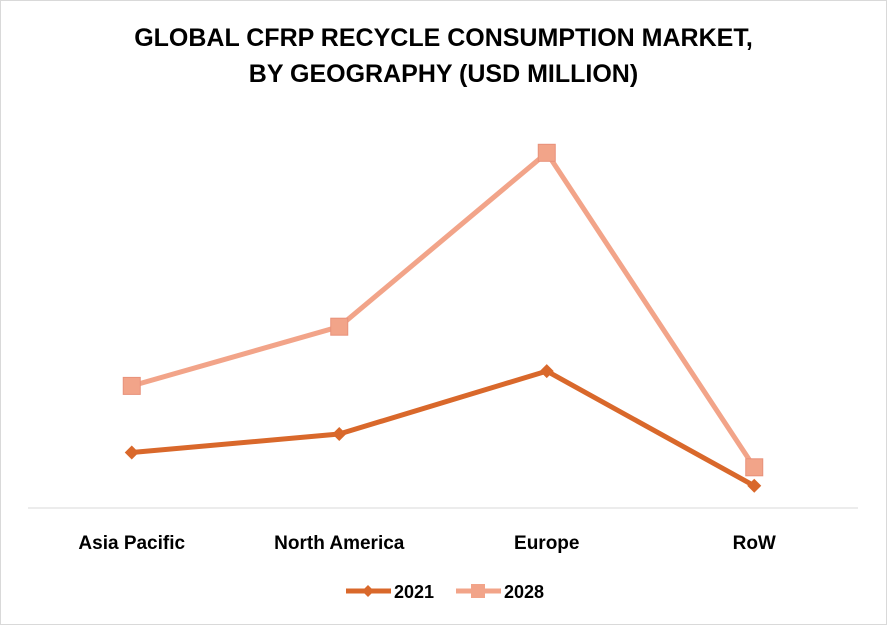 The height and width of the screenshot is (625, 887). Describe the element at coordinates (754, 543) in the screenshot. I see `x-tick-label: RoW` at that location.